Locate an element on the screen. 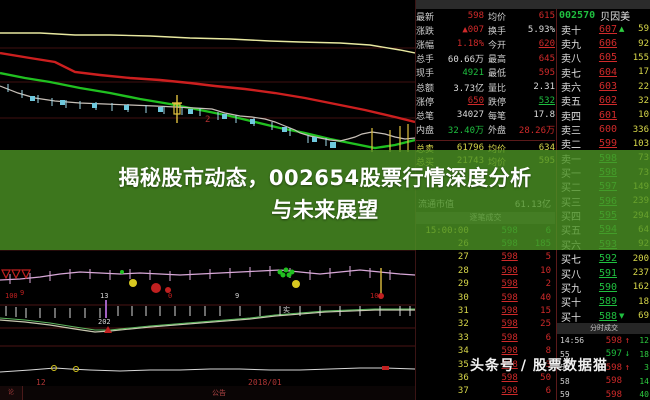 This screenshot has height=400, width=650. tick-row: 28 598 10 is located at coordinates (485, 270).